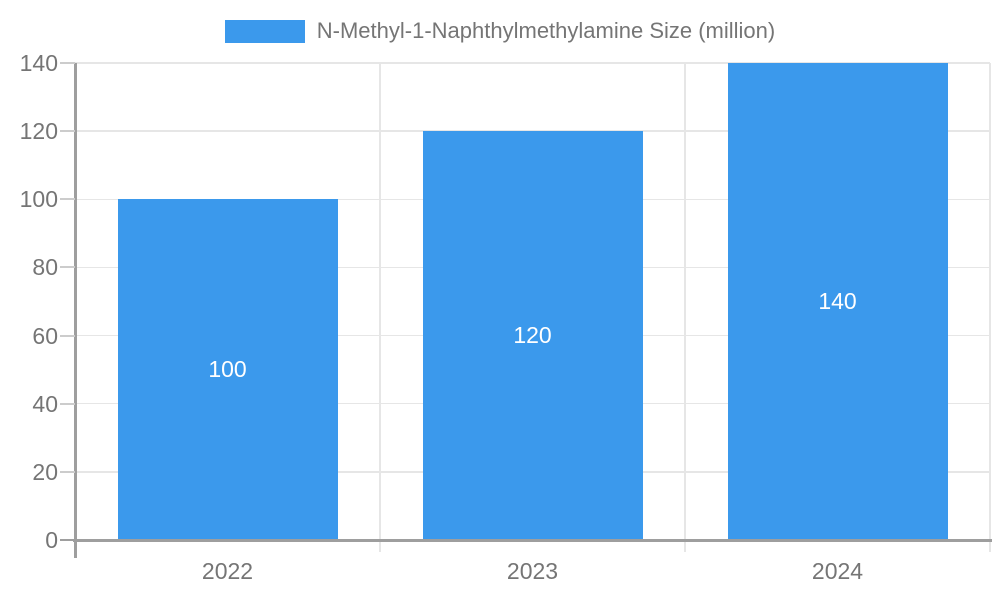 This screenshot has width=1000, height=600. Describe the element at coordinates (227, 571) in the screenshot. I see `x-tick-label-2022: 2022` at that location.